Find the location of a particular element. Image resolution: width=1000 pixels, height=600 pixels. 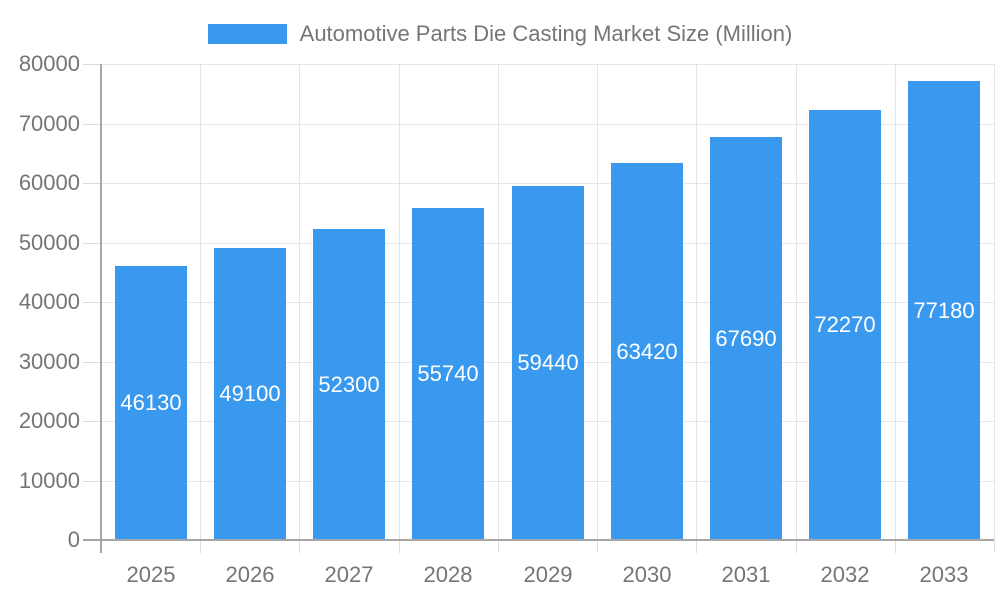

x-axis-label: 2026 is located at coordinates (250, 574).